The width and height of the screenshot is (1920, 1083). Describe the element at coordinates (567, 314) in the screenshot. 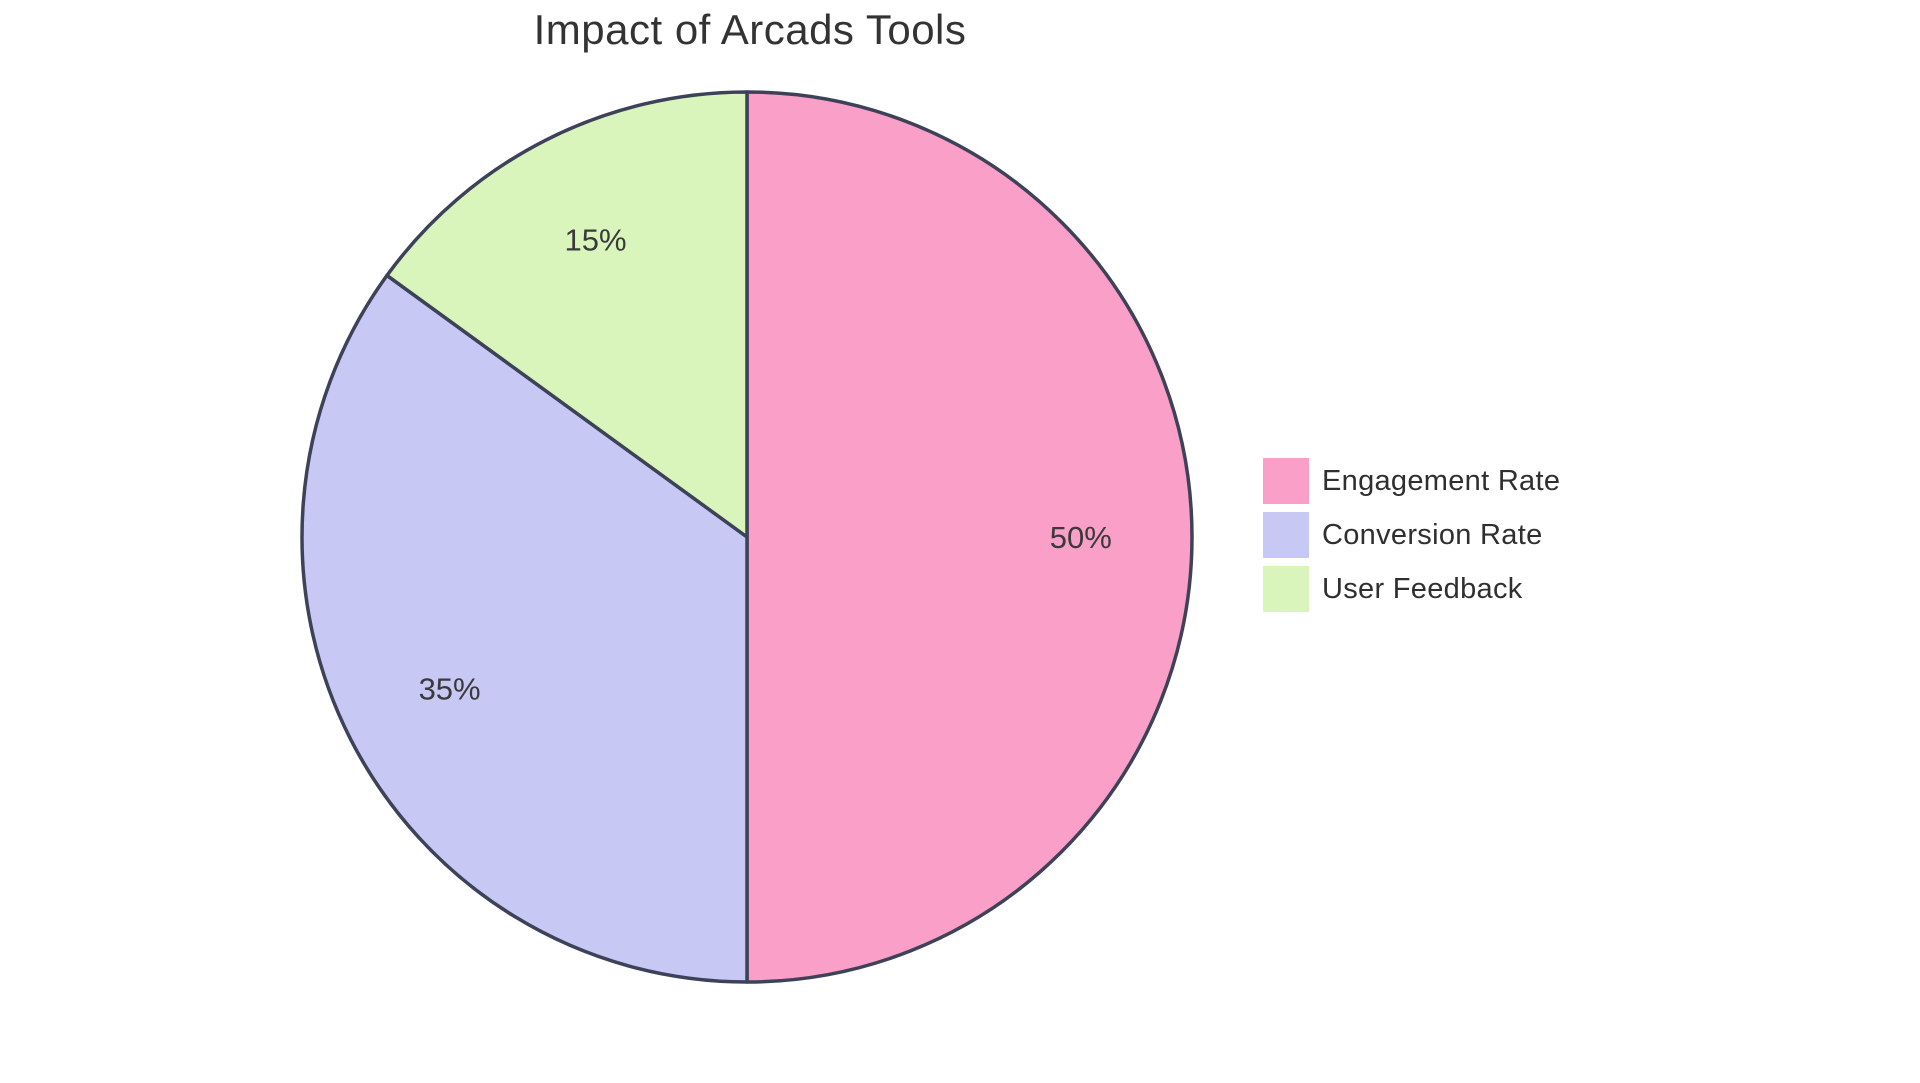

I see `pie-slice-user-feedback` at that location.